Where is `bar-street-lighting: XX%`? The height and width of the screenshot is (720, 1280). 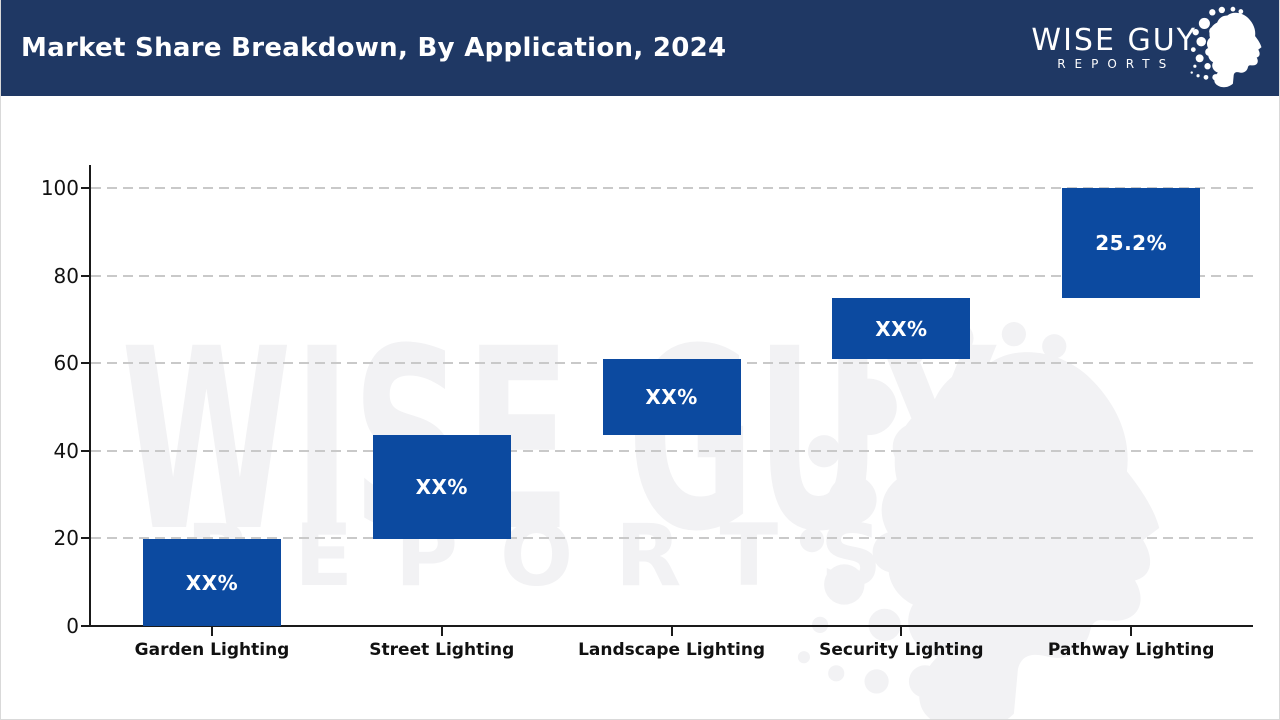 bar-street-lighting: XX% is located at coordinates (441, 487).